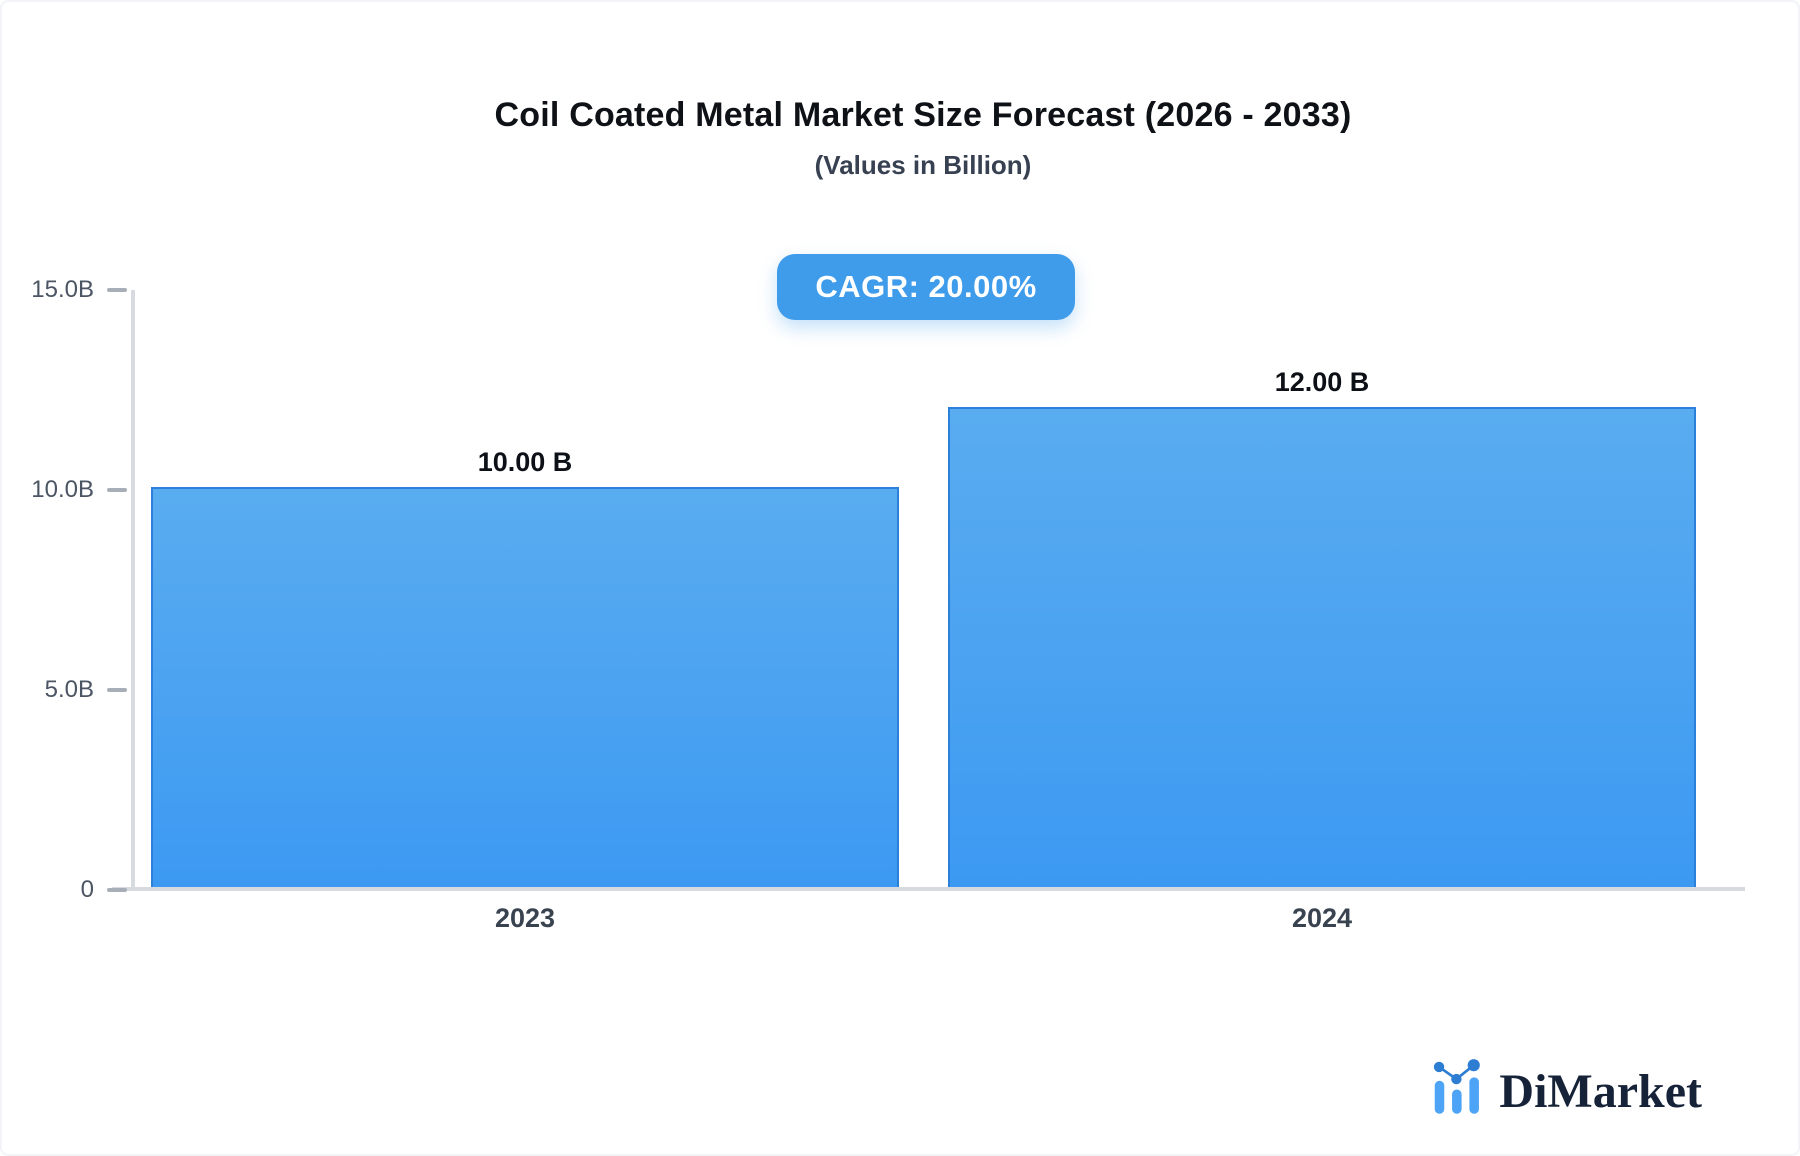 The height and width of the screenshot is (1156, 1800). Describe the element at coordinates (87, 889) in the screenshot. I see `y-tick-label: 0` at that location.